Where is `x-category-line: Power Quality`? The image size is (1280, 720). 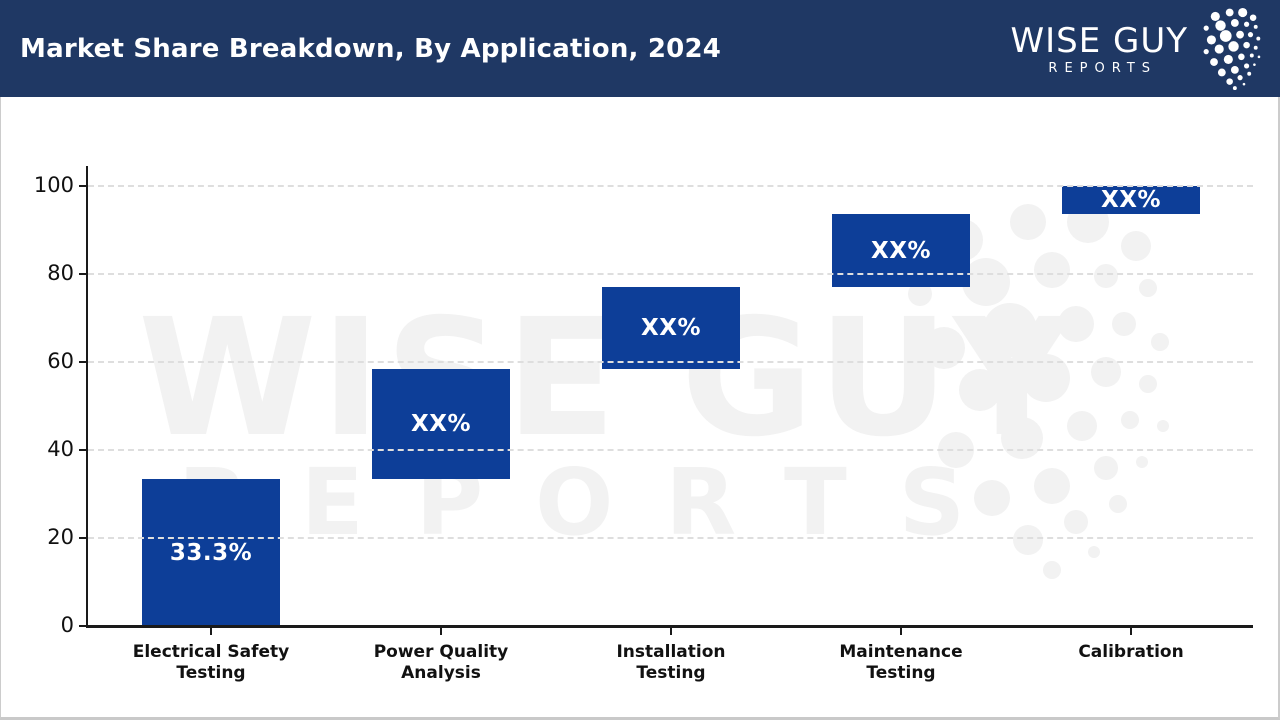
x-category-line: Power Quality is located at coordinates (441, 652).